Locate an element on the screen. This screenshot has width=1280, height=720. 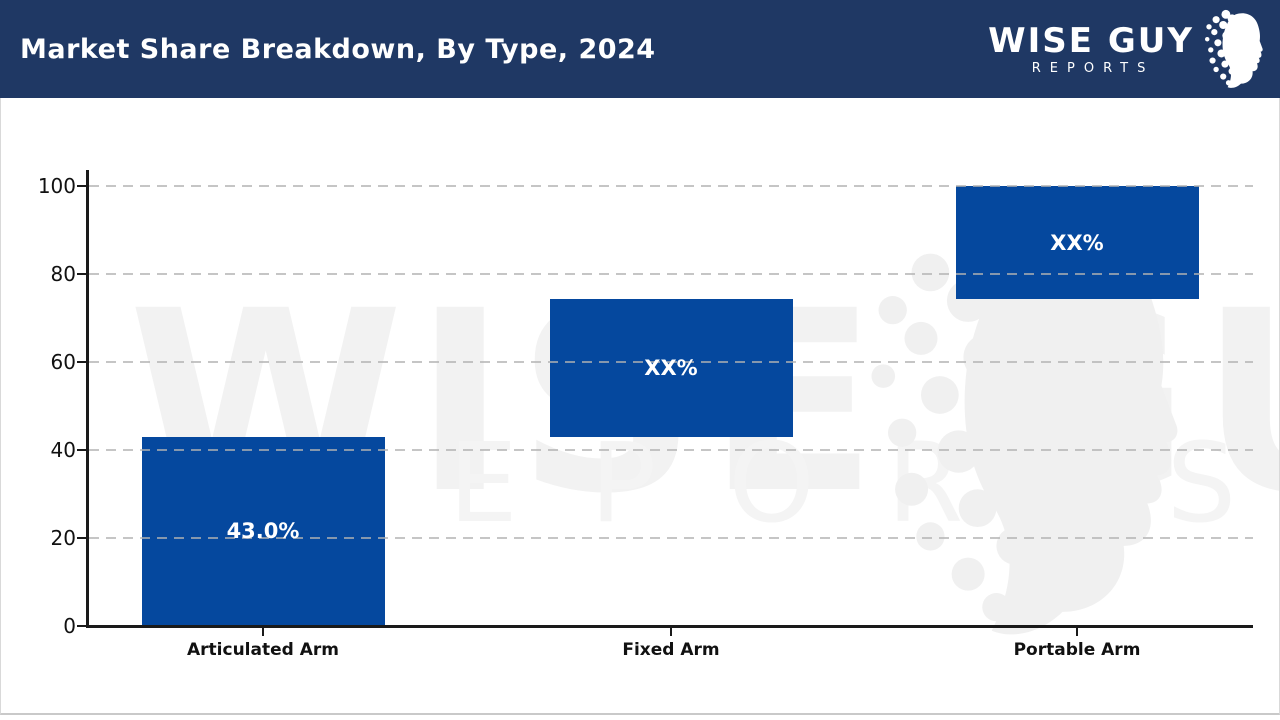
logo-text: WISE GUY REPORTS is located at coordinates (1091, 49).